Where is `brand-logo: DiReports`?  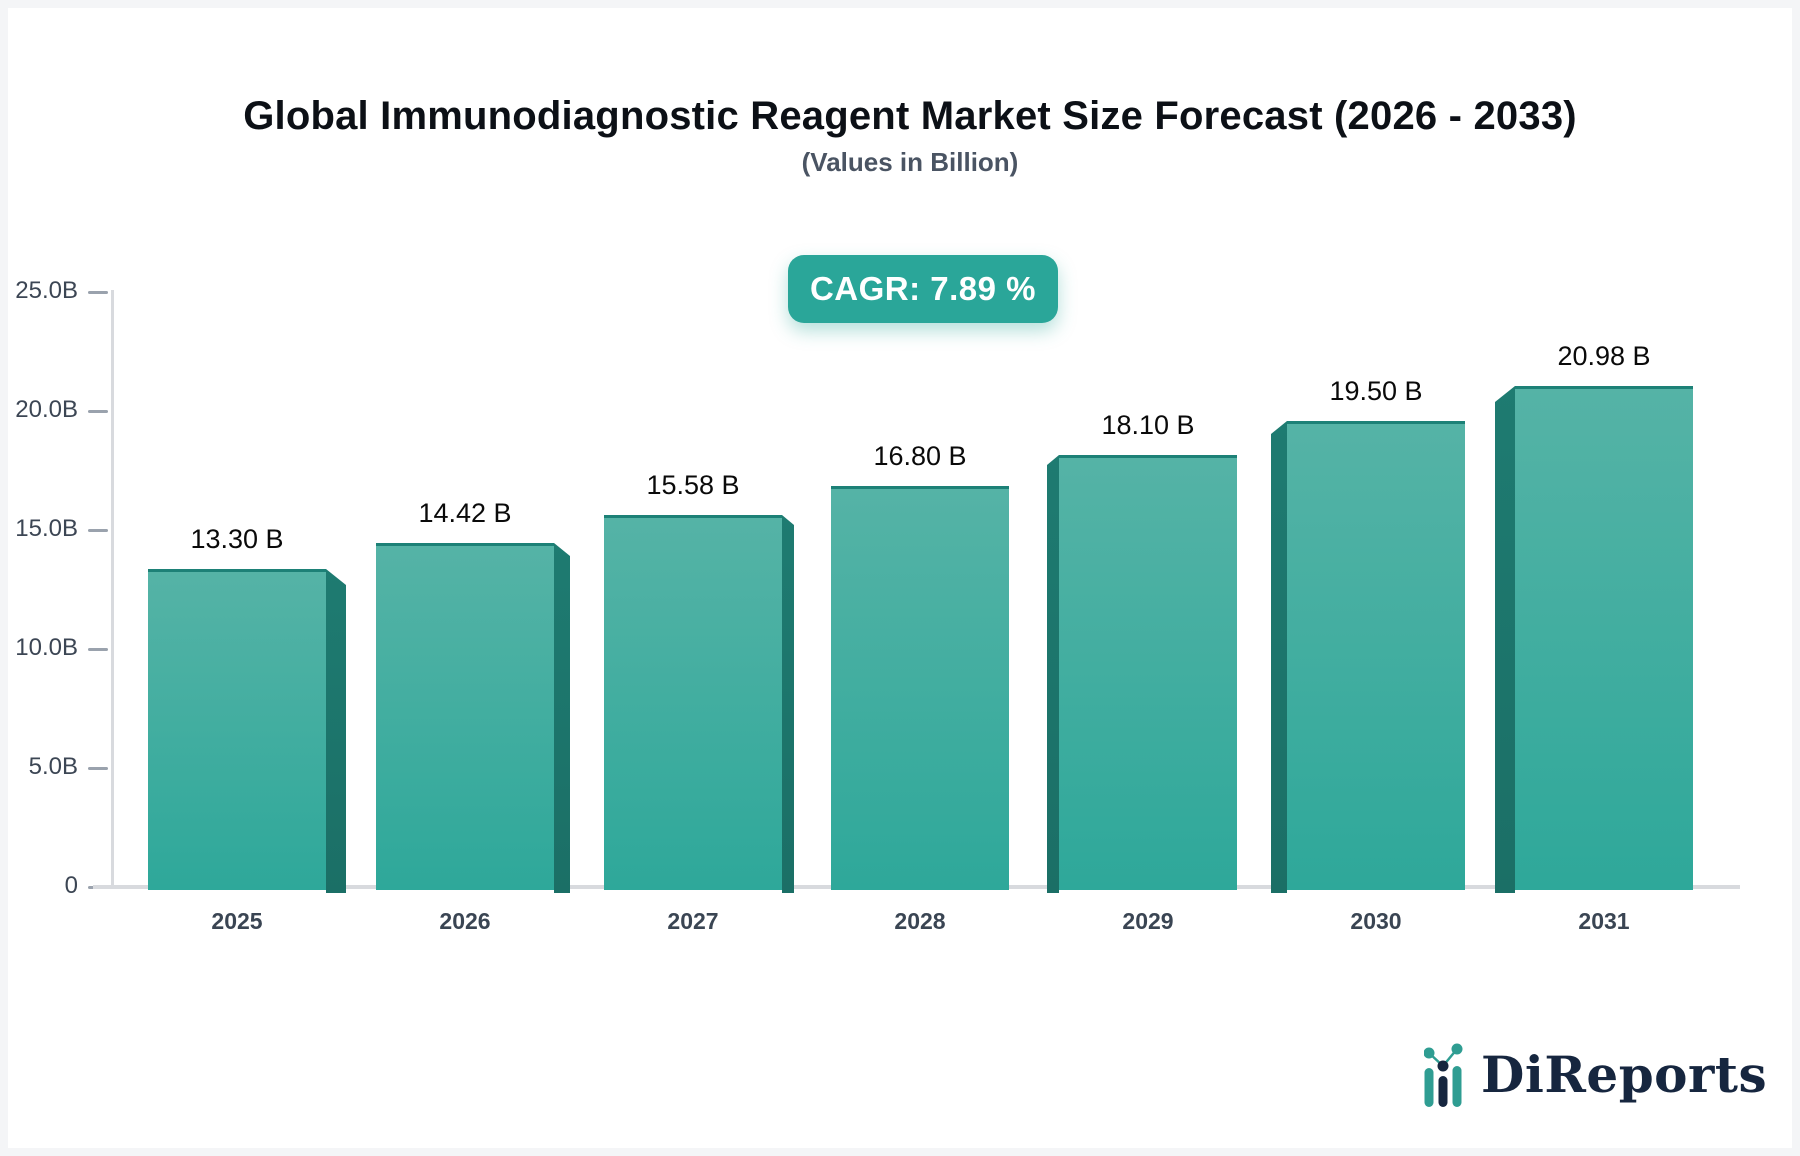
brand-logo: DiReports is located at coordinates (1595, 1074).